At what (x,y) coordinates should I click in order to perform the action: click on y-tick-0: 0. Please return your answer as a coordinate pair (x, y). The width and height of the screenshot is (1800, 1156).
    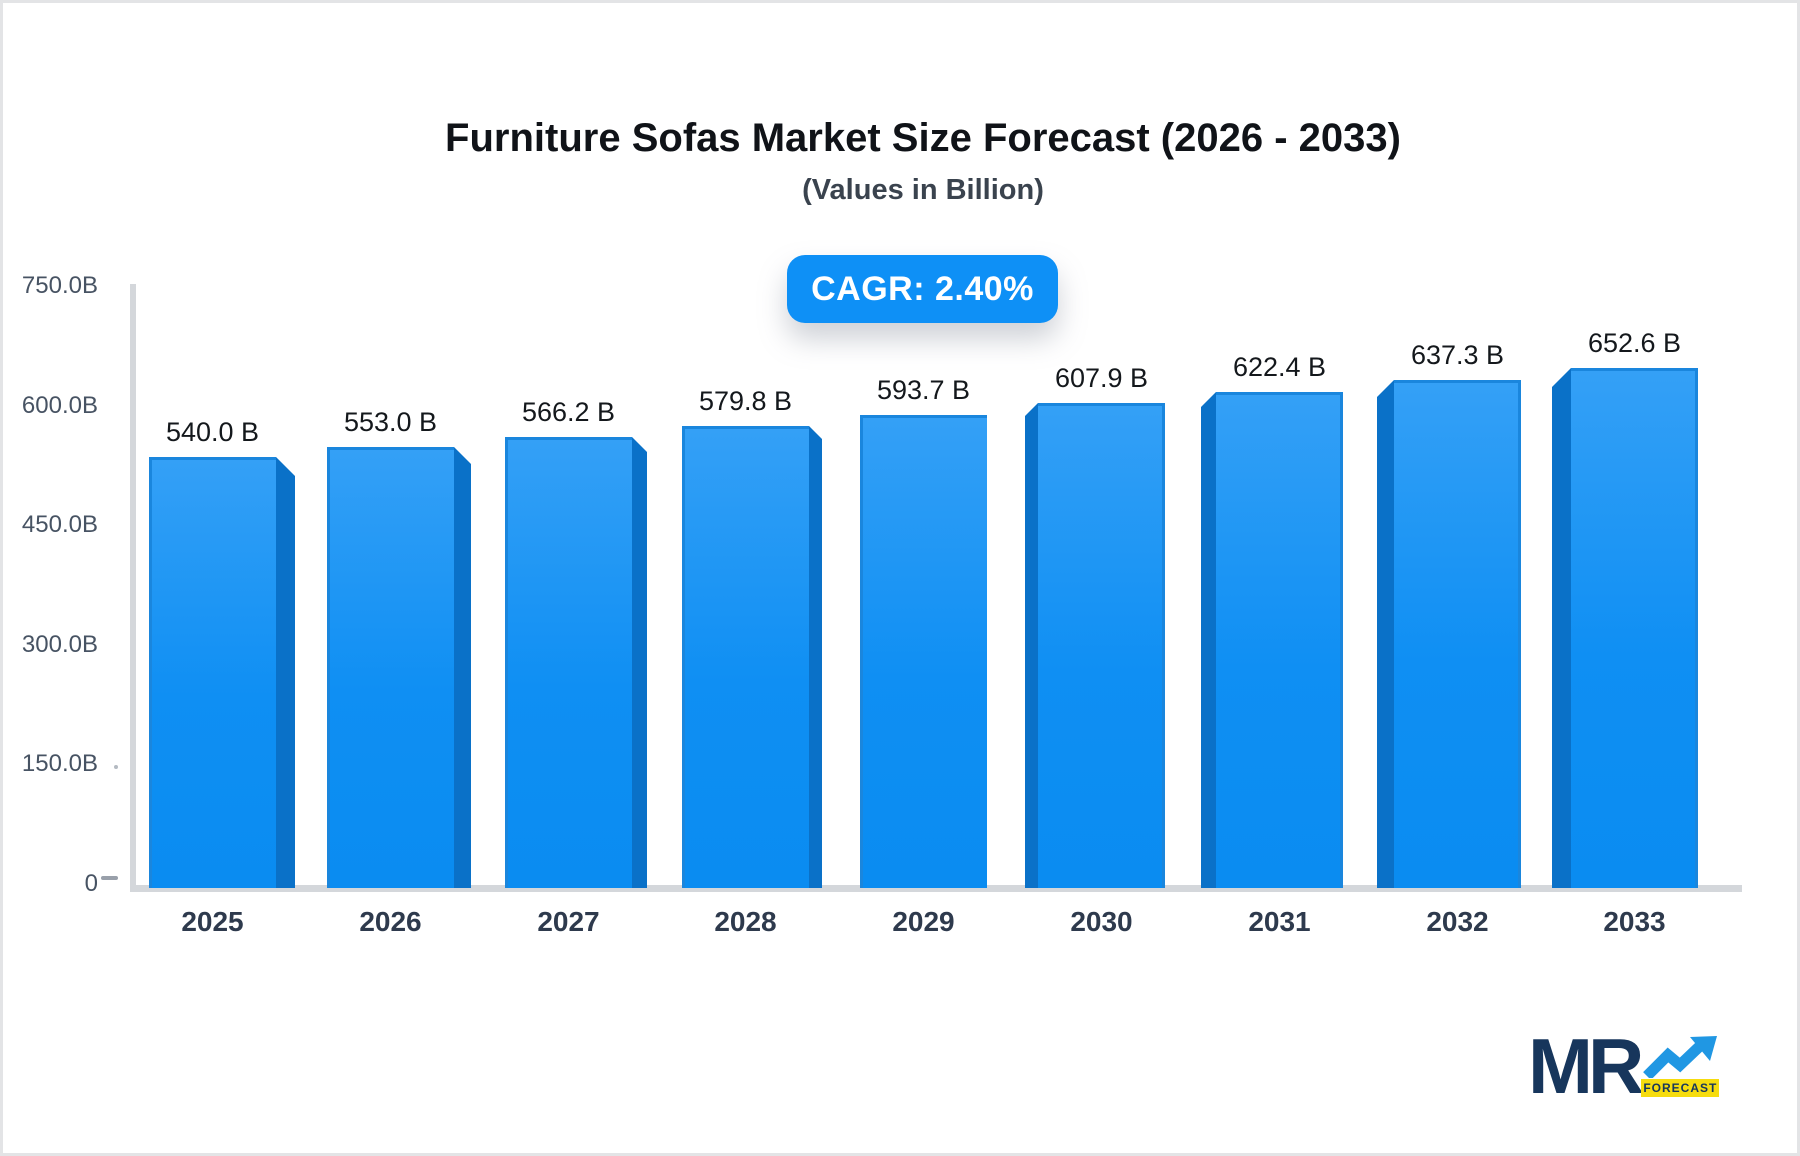
    Looking at the image, I should click on (91, 883).